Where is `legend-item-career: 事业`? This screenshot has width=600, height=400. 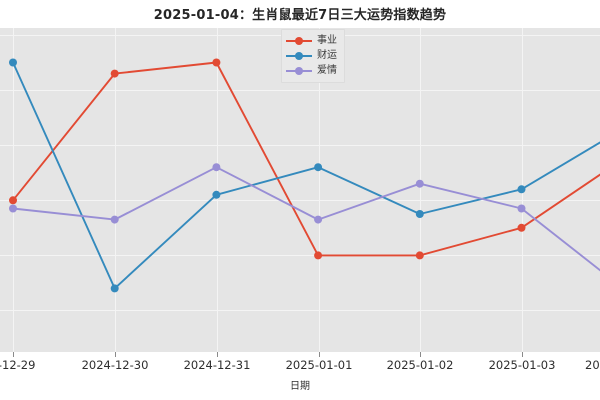
legend-item-career: 事业 is located at coordinates (311, 40).